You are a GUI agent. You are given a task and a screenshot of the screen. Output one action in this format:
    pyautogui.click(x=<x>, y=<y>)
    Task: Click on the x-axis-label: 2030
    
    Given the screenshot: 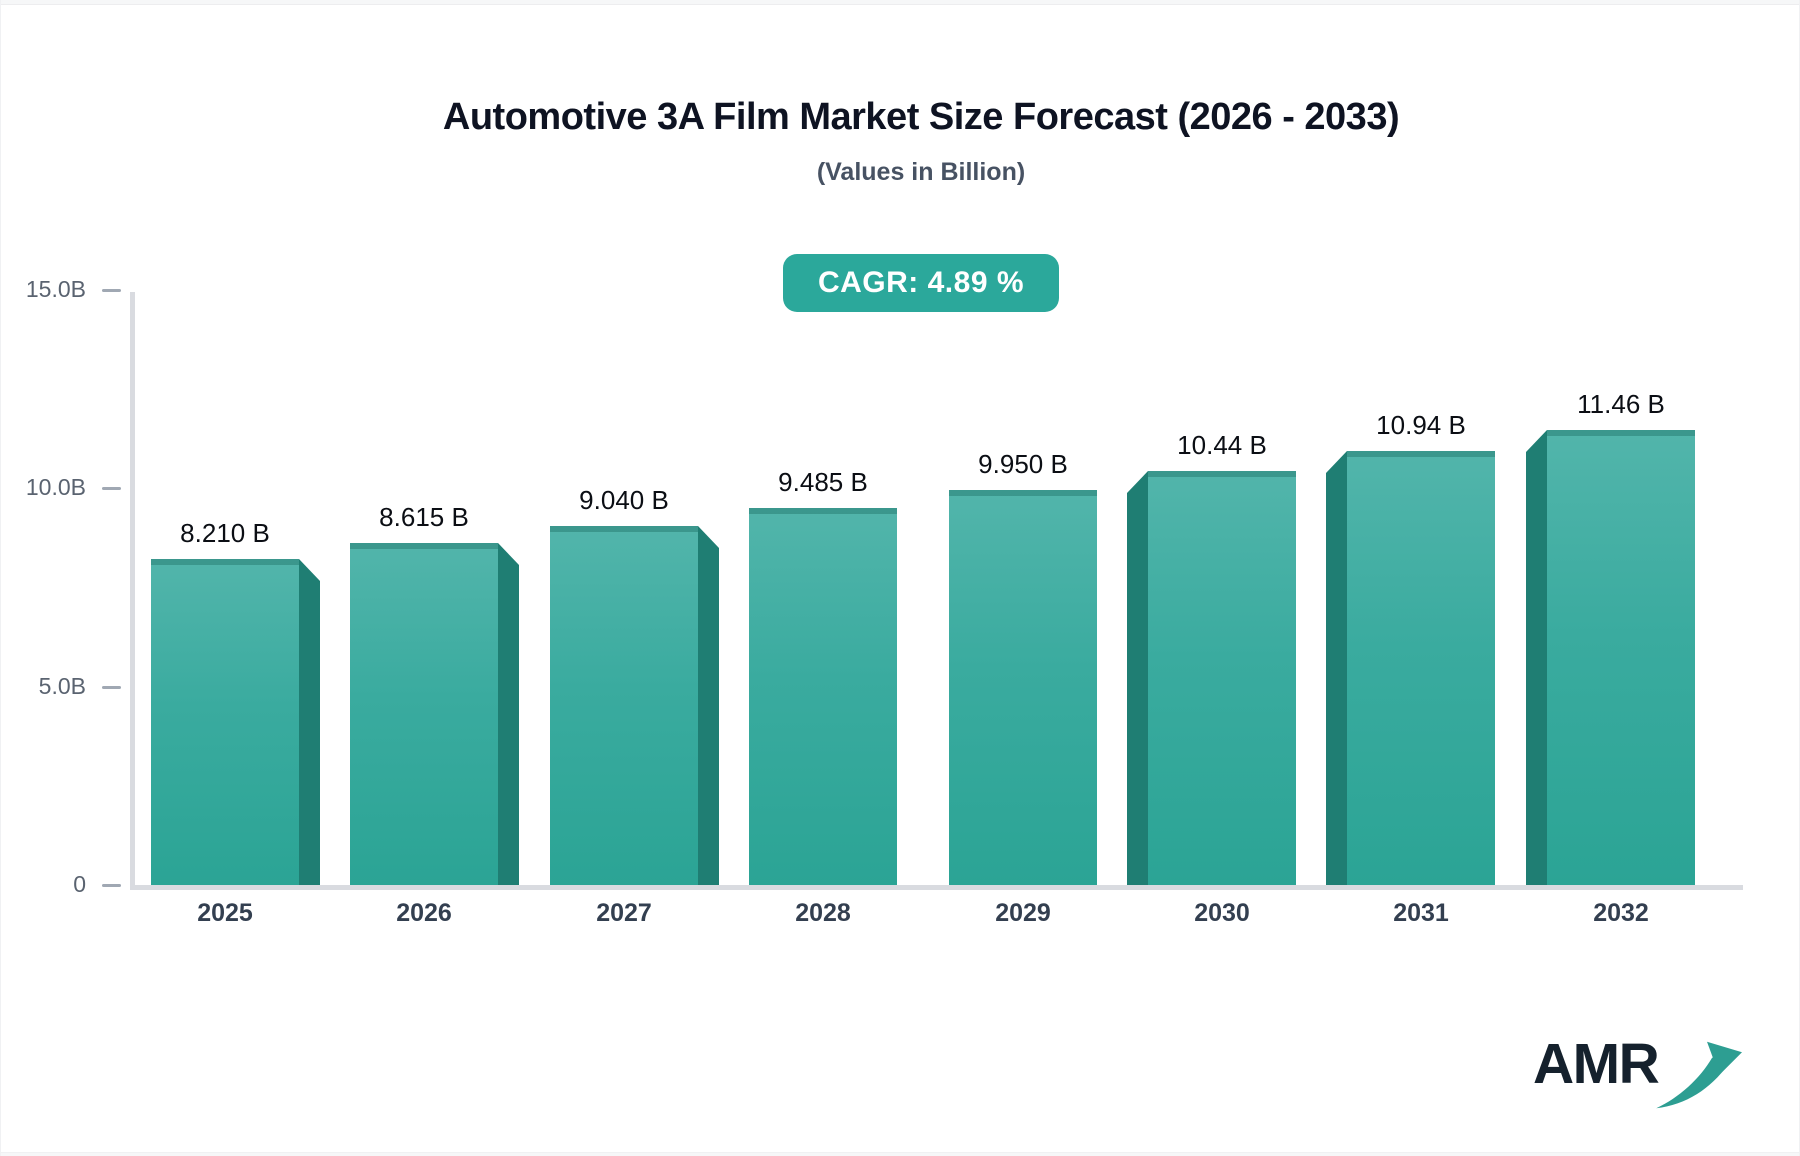 What is the action you would take?
    pyautogui.click(x=1222, y=913)
    